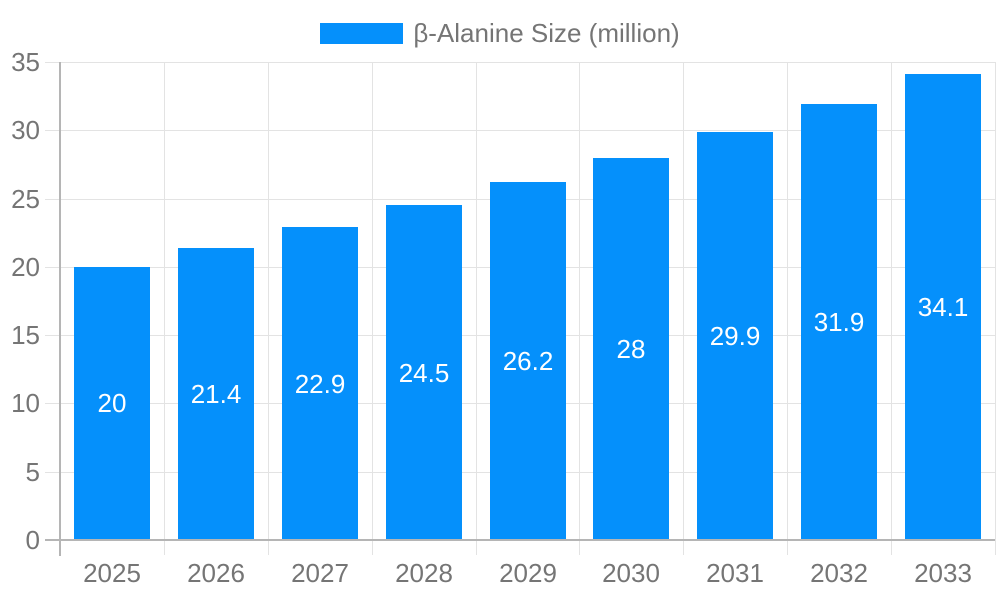 The width and height of the screenshot is (1000, 600). I want to click on x-axis-label: 2032, so click(839, 573).